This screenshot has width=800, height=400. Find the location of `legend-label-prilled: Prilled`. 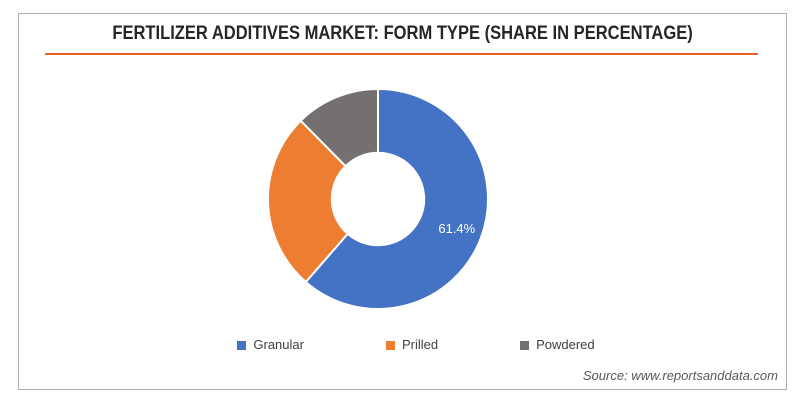

legend-label-prilled: Prilled is located at coordinates (420, 344).